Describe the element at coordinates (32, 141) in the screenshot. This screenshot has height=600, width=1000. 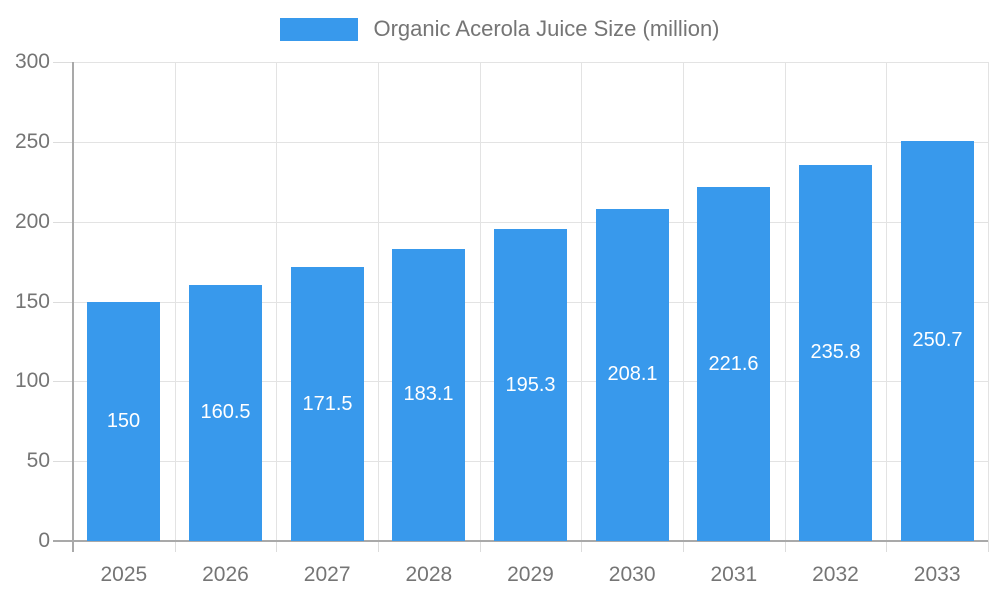
I see `y-axis-tick-label: 250` at that location.